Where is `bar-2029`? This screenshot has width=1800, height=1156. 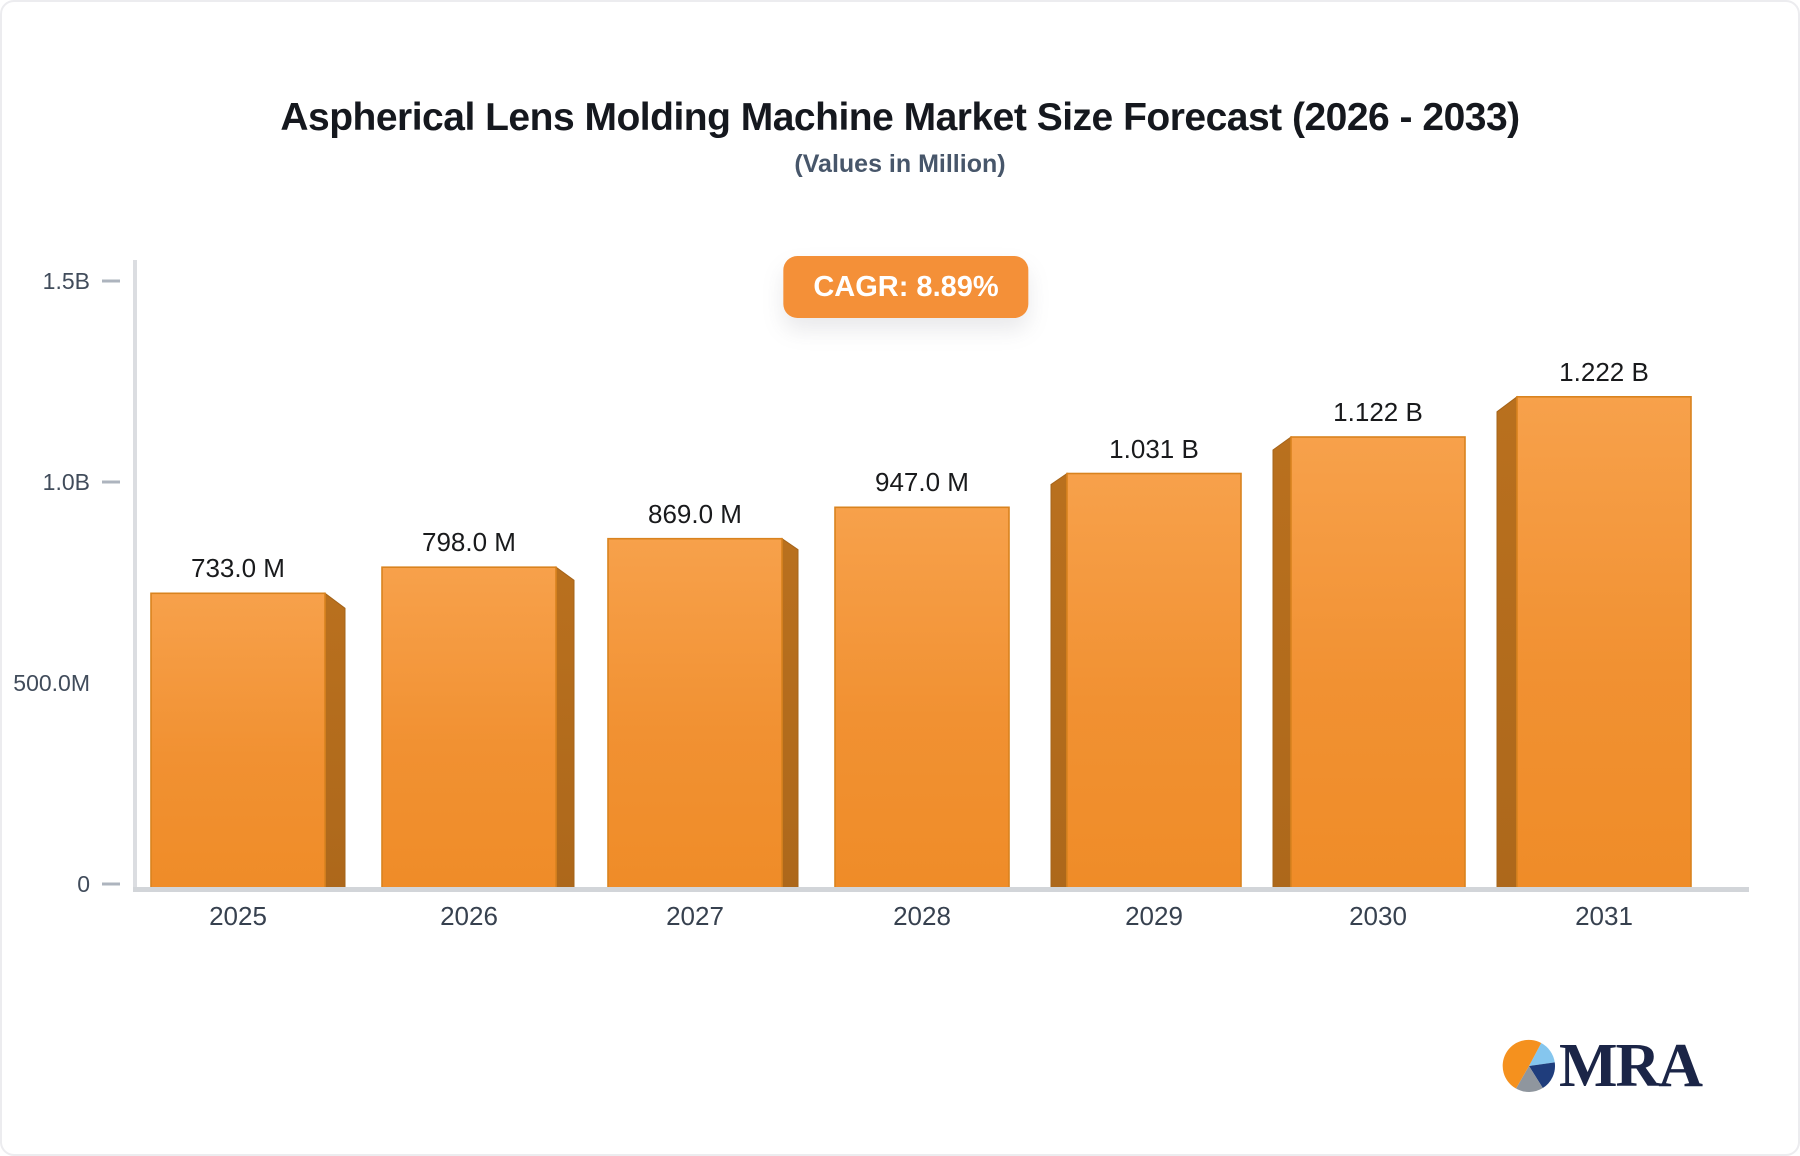
bar-2029 is located at coordinates (1146, 680).